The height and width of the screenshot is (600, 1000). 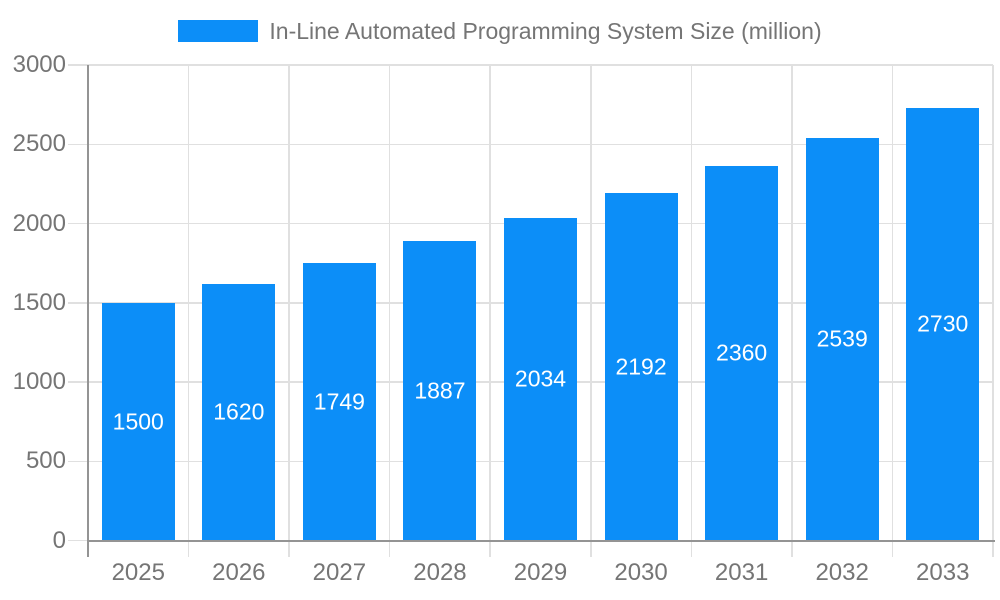 What do you see at coordinates (842, 572) in the screenshot?
I see `x-axis-label: 2032` at bounding box center [842, 572].